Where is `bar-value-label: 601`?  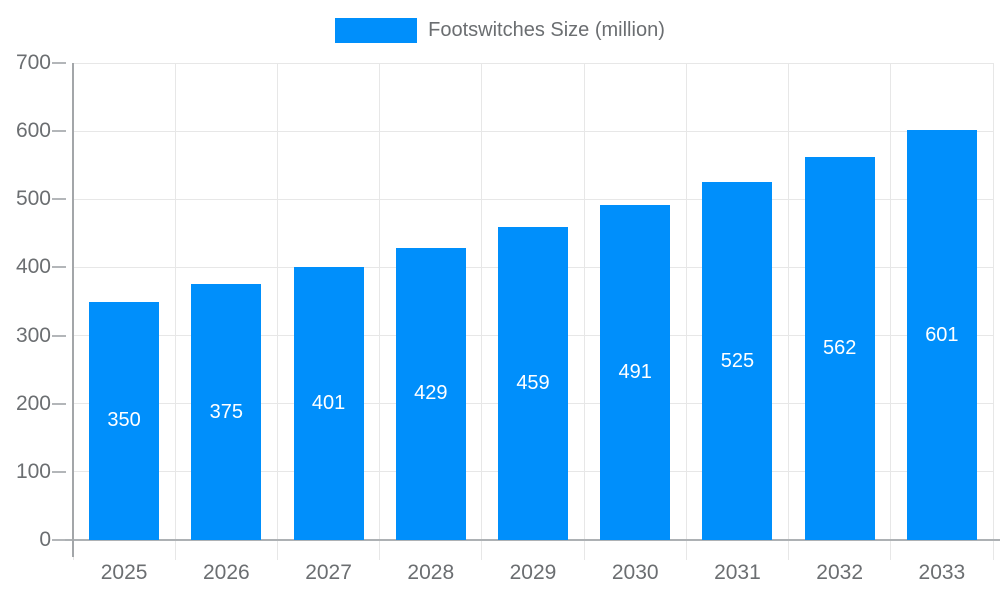 bar-value-label: 601 is located at coordinates (942, 334).